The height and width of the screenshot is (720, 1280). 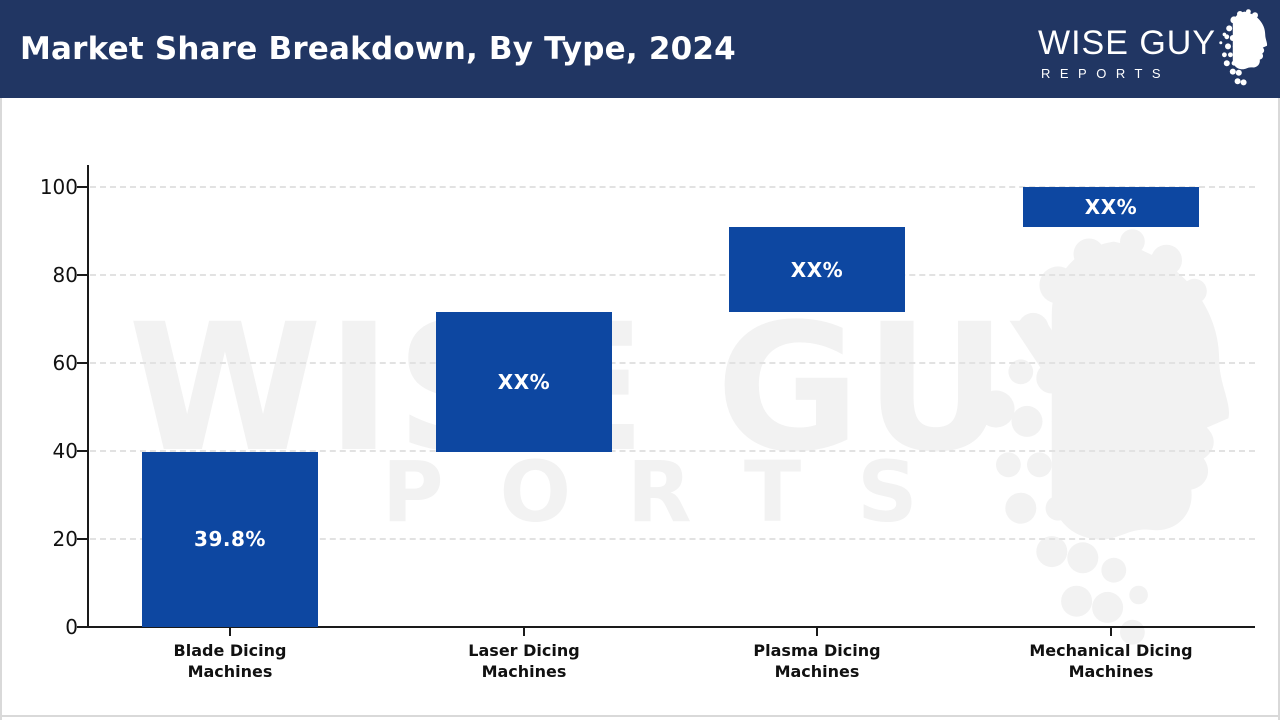 I want to click on x-category-label-line: Plasma Dicing, so click(x=817, y=650).